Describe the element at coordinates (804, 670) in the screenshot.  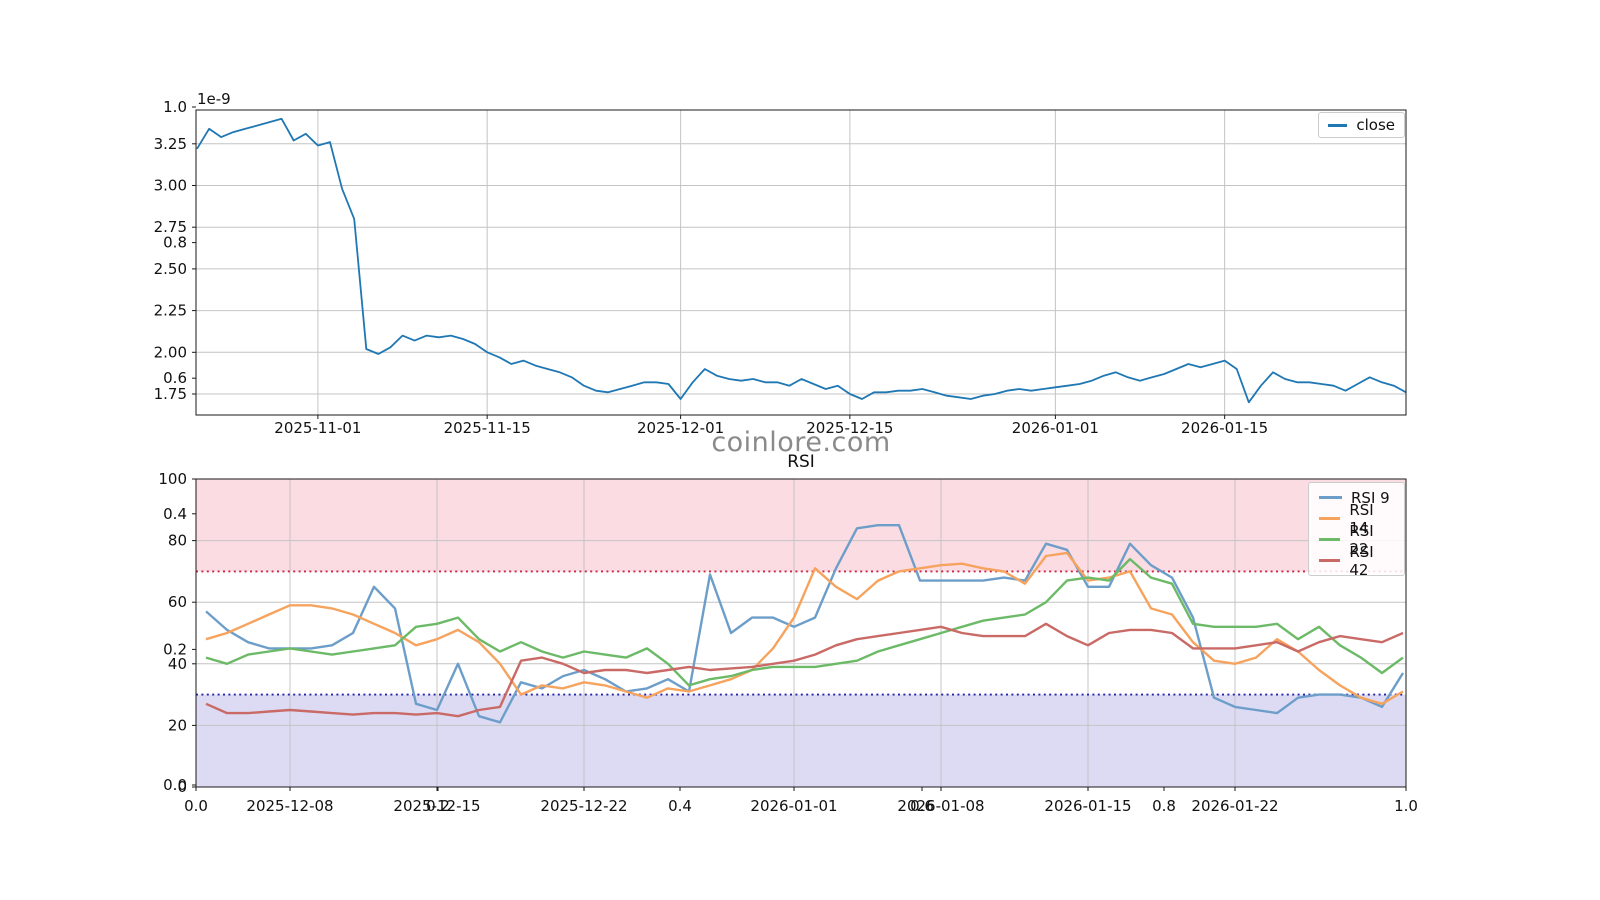
I see `rsi-42-line` at that location.